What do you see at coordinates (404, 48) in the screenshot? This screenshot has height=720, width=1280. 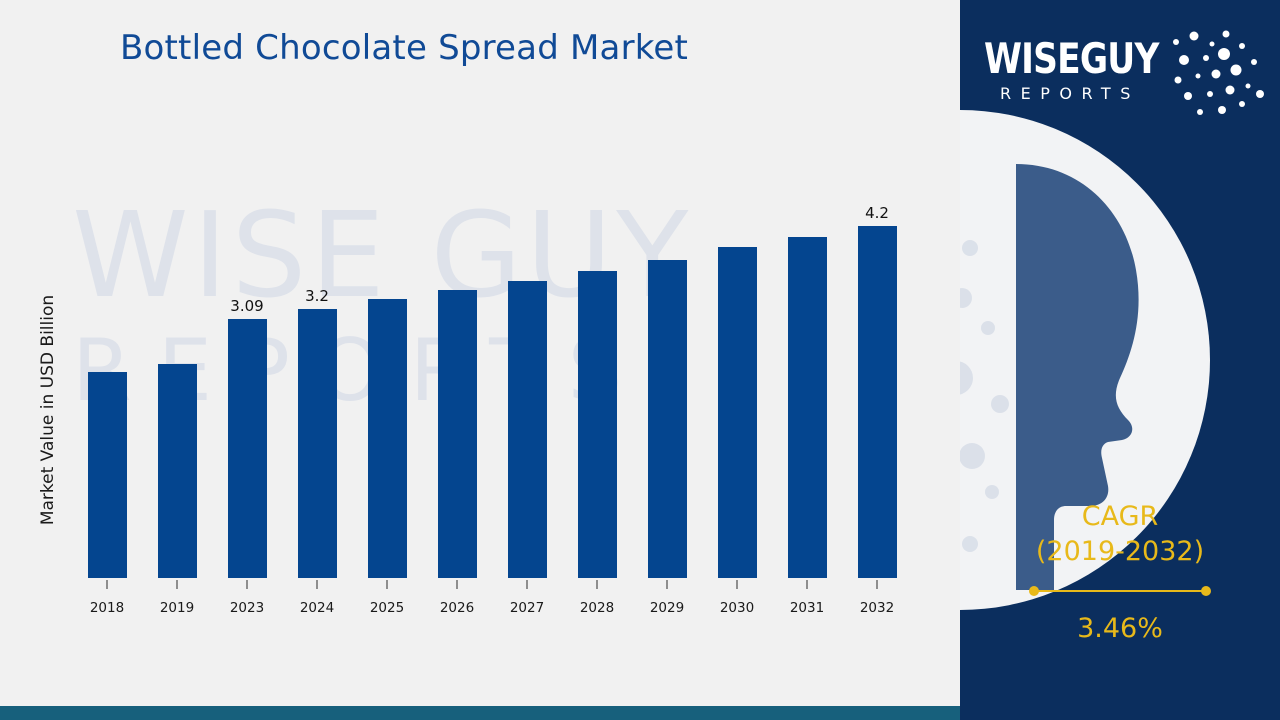 I see `page-title: Bottled Chocolate Spread Market` at bounding box center [404, 48].